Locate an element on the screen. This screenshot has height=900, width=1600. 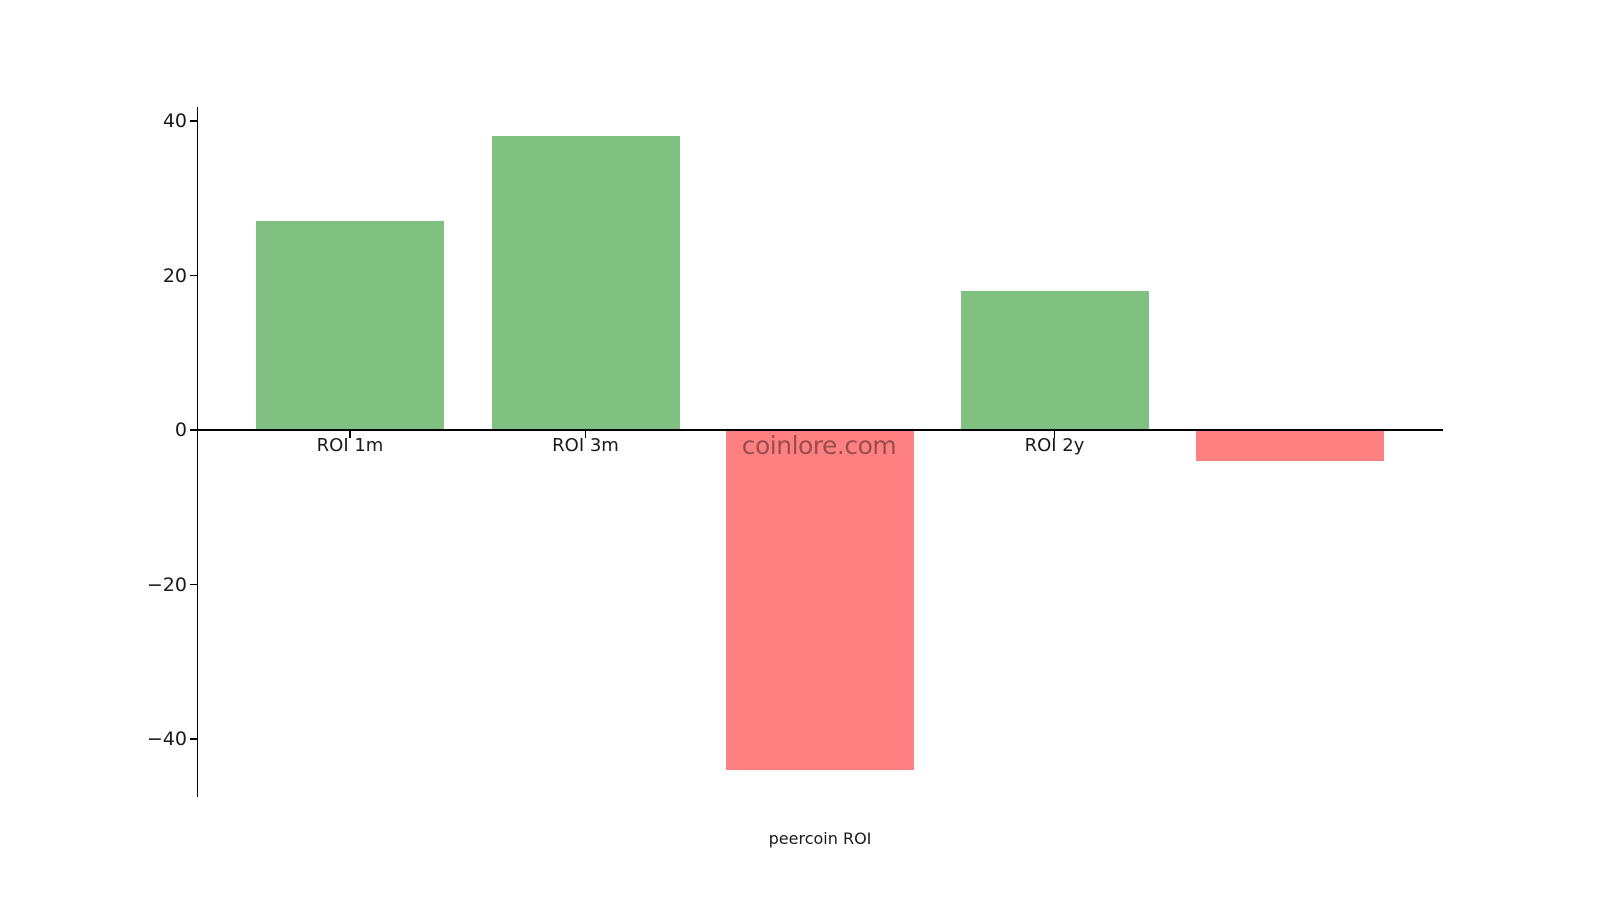
x-tick-label: ROI 3m is located at coordinates (585, 445).